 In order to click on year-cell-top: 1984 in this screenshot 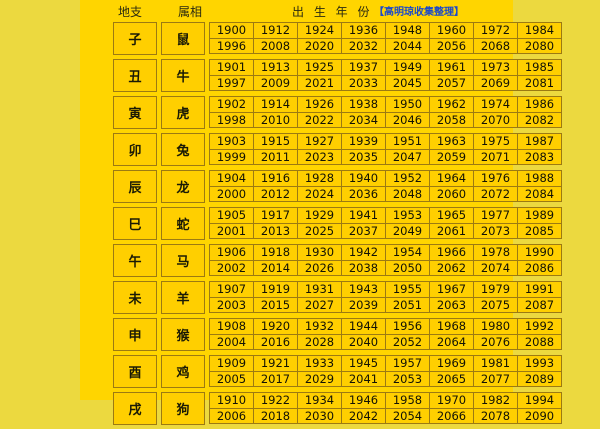, I will do `click(539, 30)`.